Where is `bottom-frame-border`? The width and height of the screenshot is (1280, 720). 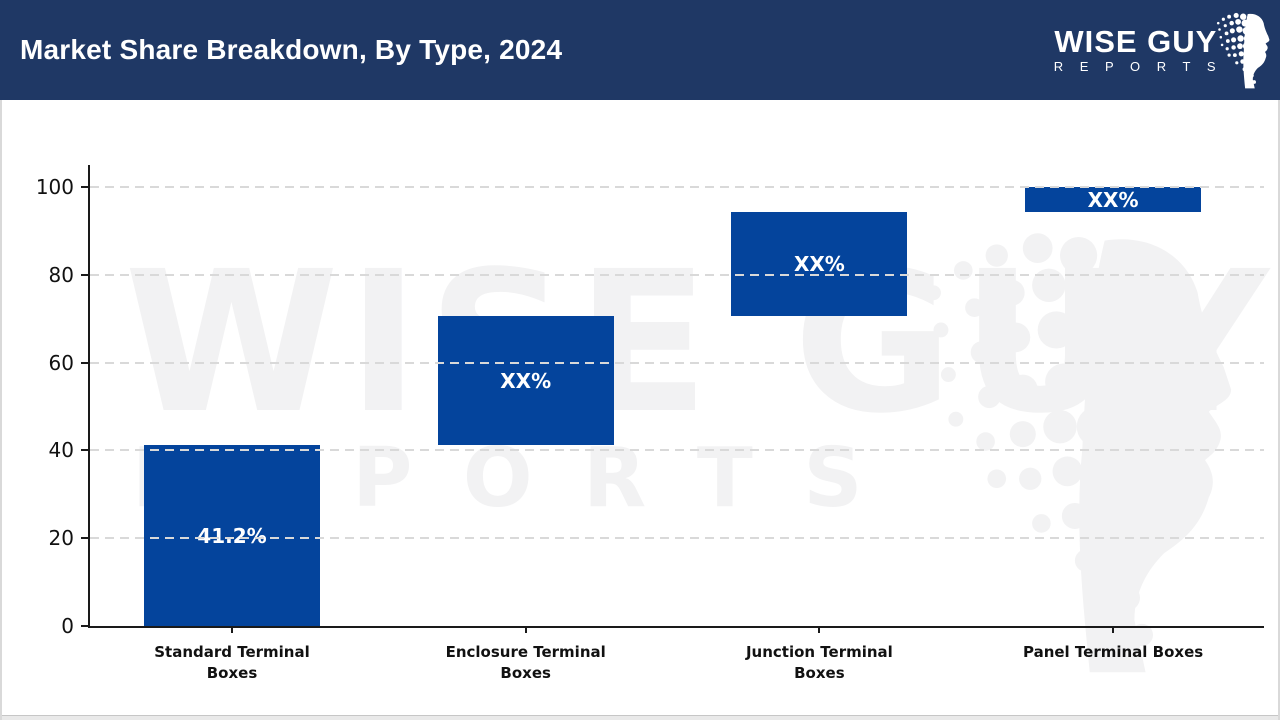 bottom-frame-border is located at coordinates (640, 717).